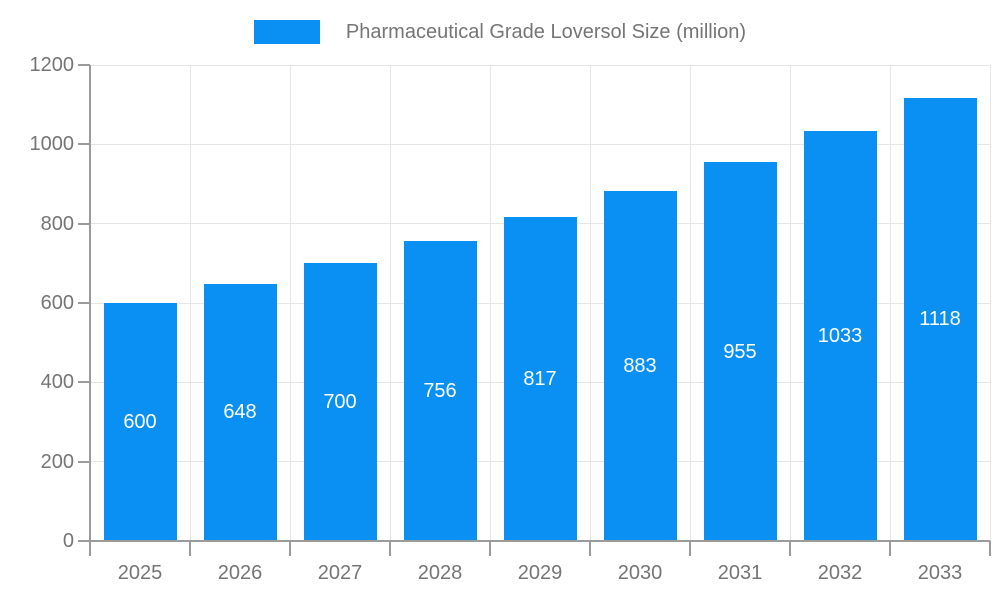  What do you see at coordinates (57, 223) in the screenshot?
I see `y-axis-tick-label: 800` at bounding box center [57, 223].